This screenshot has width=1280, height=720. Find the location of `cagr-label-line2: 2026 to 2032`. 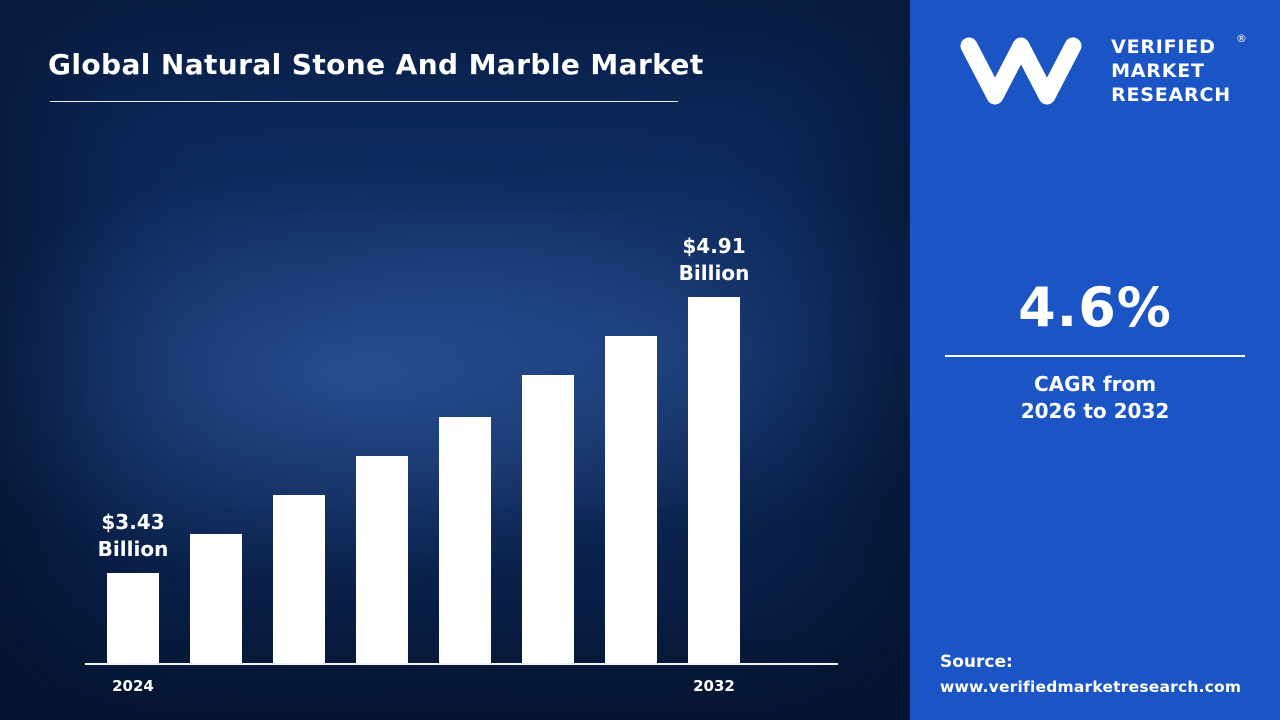

cagr-label-line2: 2026 to 2032 is located at coordinates (1095, 411).